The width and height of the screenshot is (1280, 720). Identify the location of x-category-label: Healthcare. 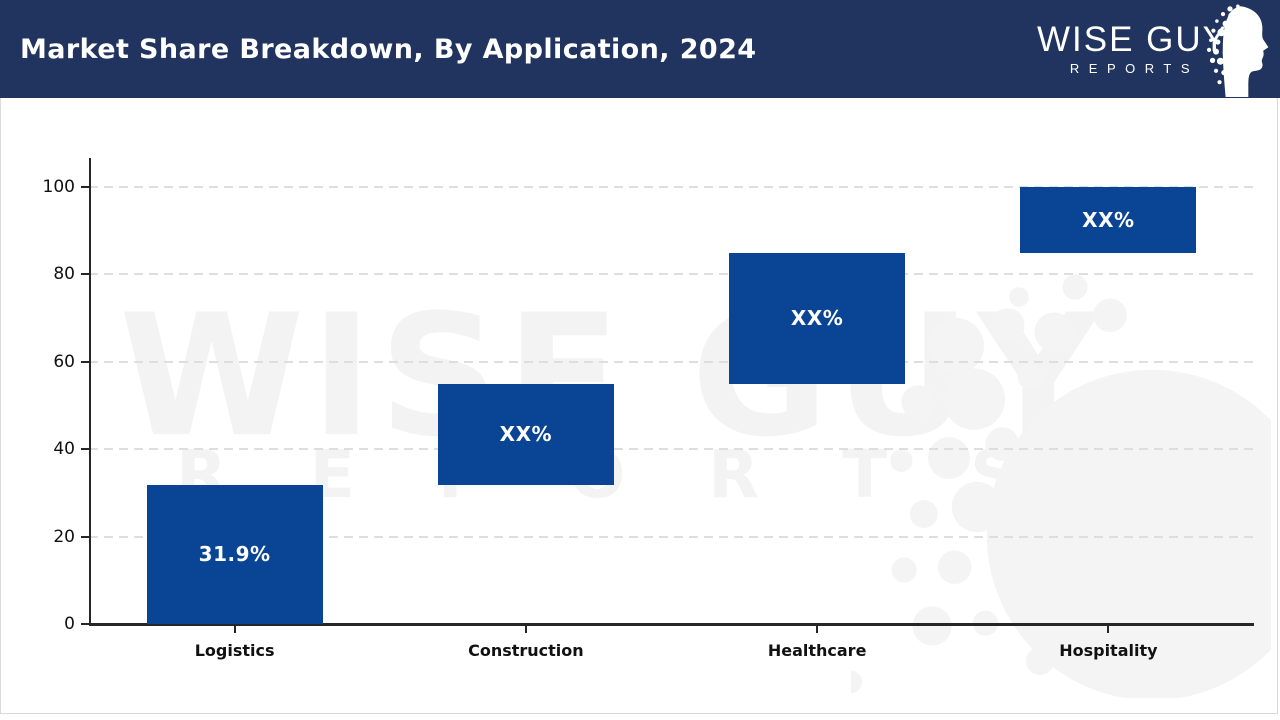
(817, 650).